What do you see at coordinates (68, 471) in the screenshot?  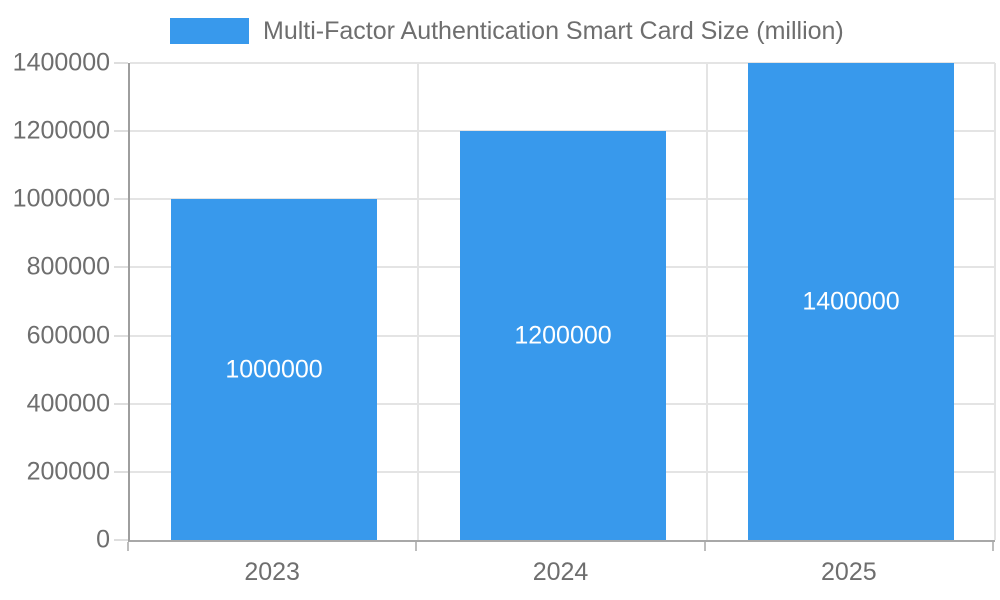 I see `y-axis-tick-label: 200000` at bounding box center [68, 471].